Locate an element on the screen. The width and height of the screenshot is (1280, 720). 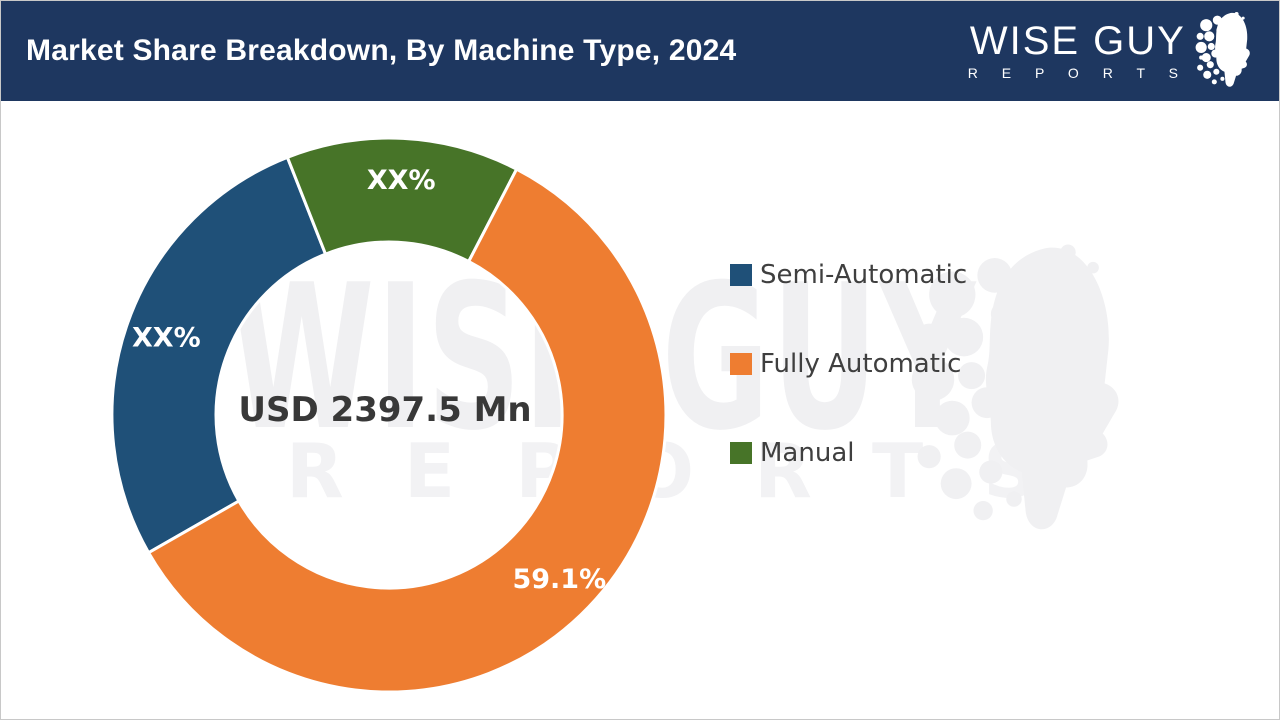
brand-logo: WISE GUY R E P O R T S is located at coordinates (1116, 51).